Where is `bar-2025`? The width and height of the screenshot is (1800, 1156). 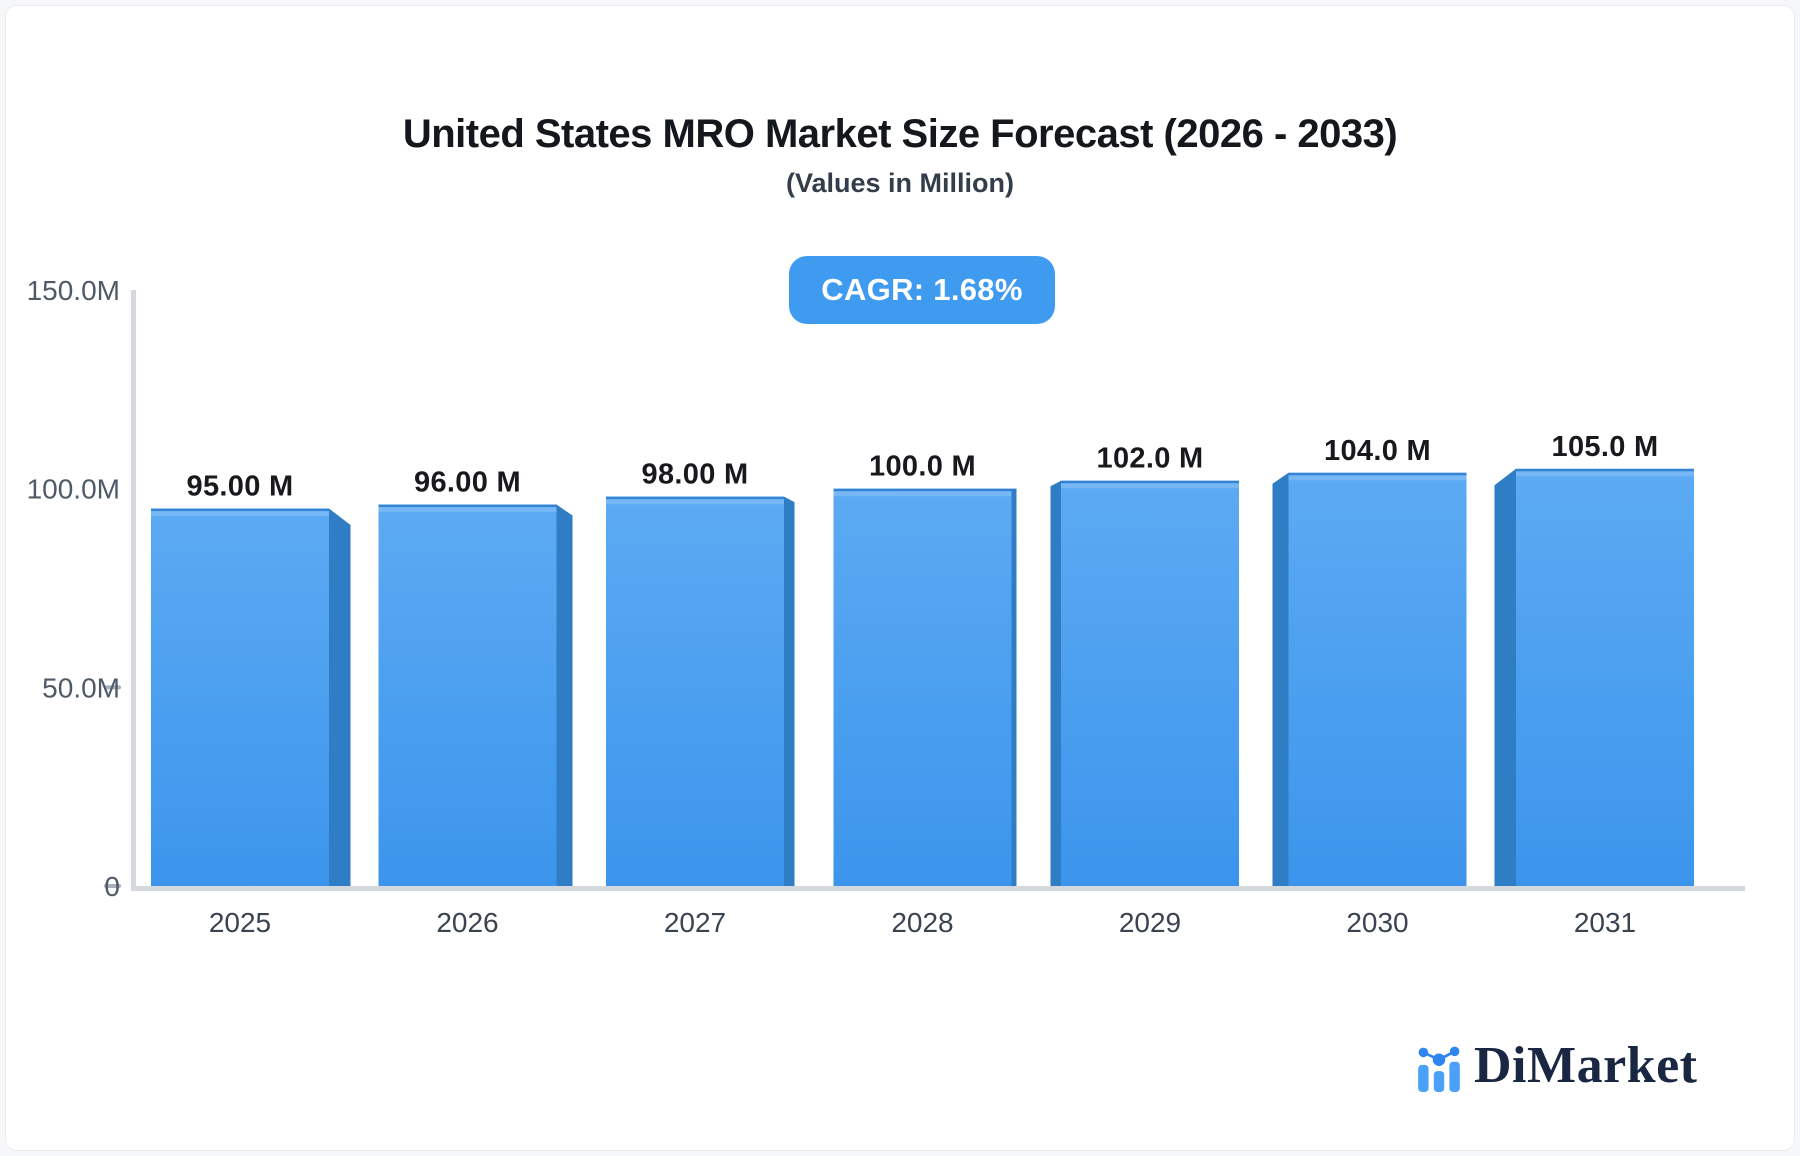 bar-2025 is located at coordinates (251, 697).